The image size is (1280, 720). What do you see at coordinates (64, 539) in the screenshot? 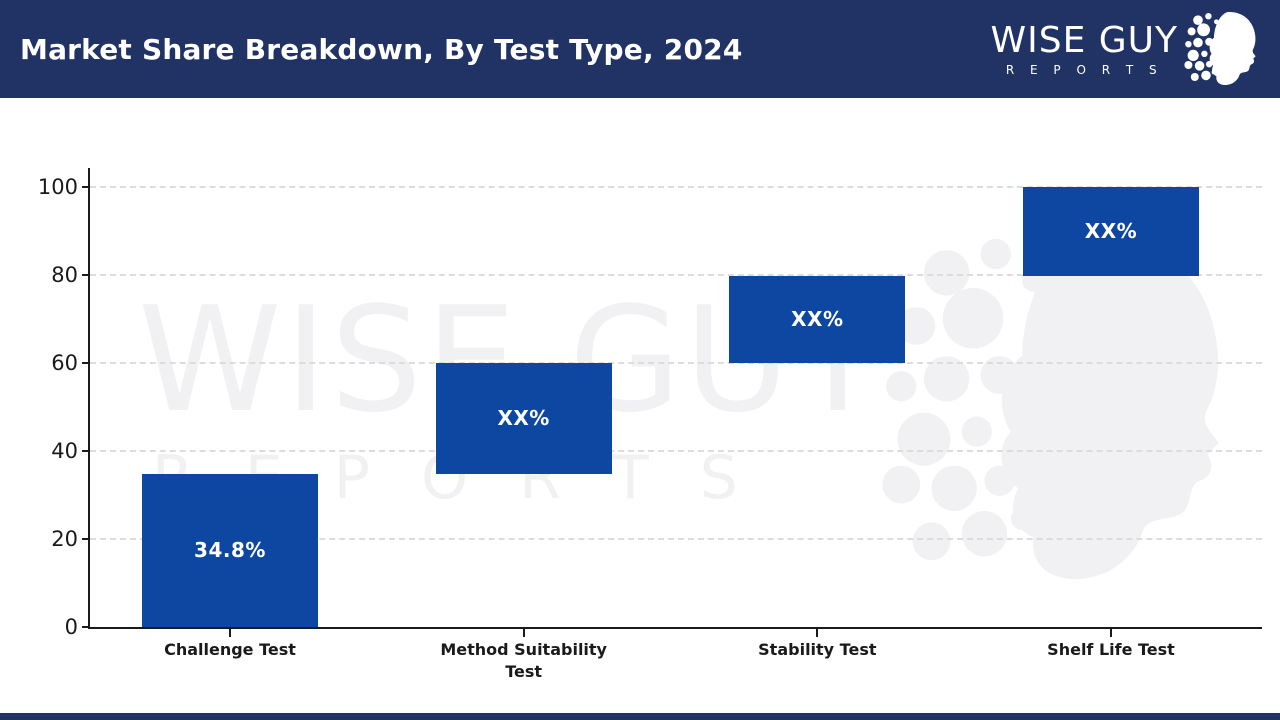
I see `y-tick-label: 20` at bounding box center [64, 539].